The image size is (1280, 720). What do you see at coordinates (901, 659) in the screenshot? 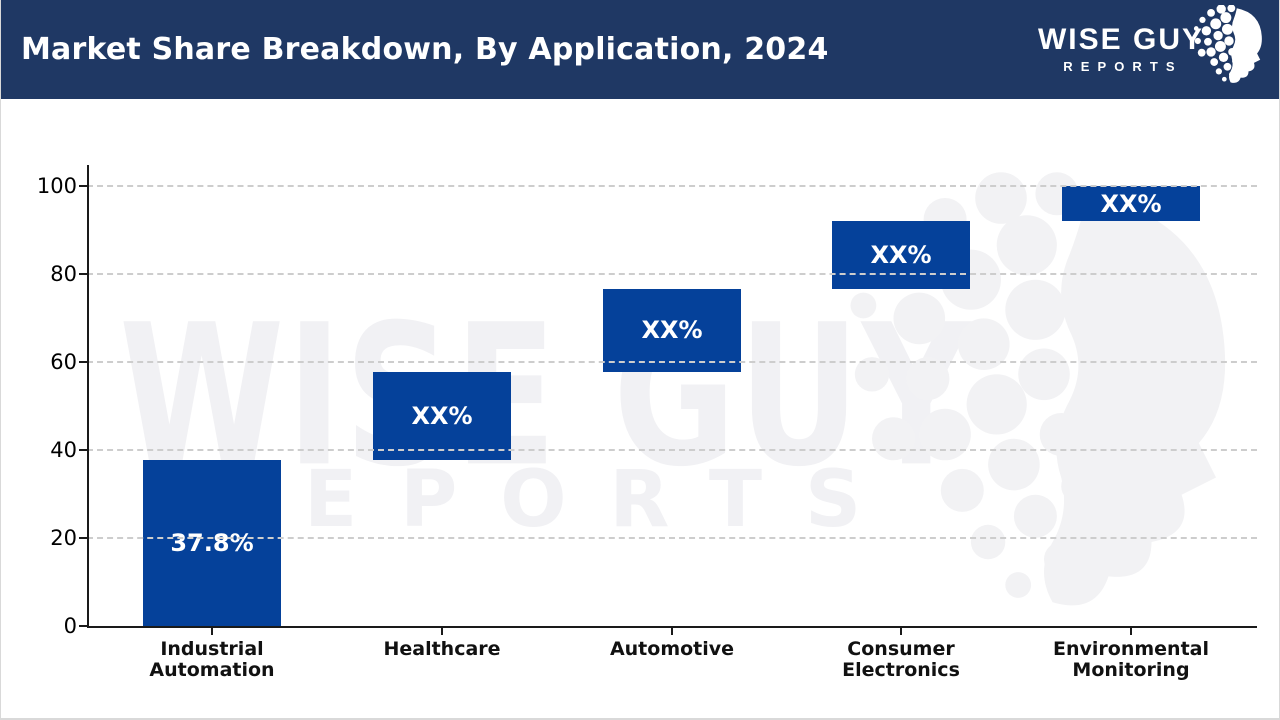
I see `x-category-label: Consumer Electronics` at bounding box center [901, 659].